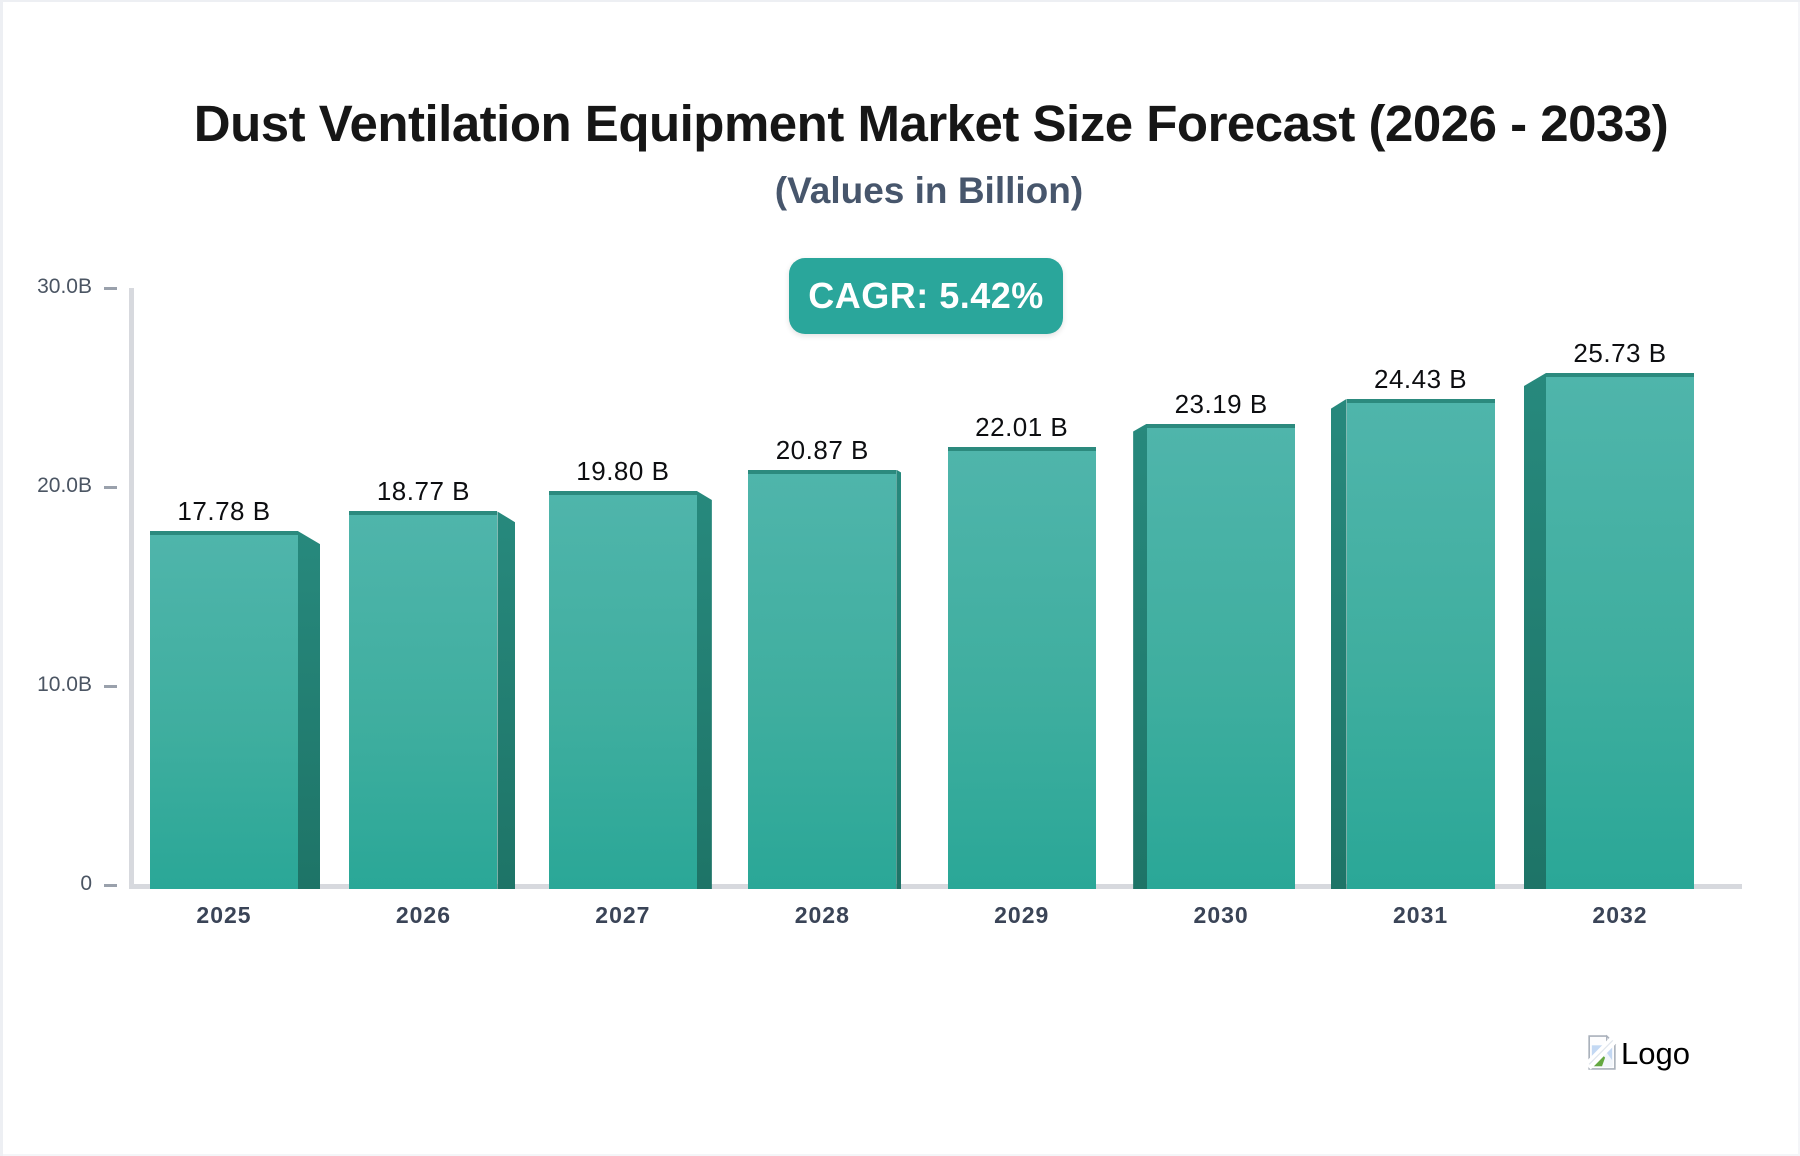 The image size is (1800, 1156). Describe the element at coordinates (623, 915) in the screenshot. I see `x-axis-label: 2027` at that location.